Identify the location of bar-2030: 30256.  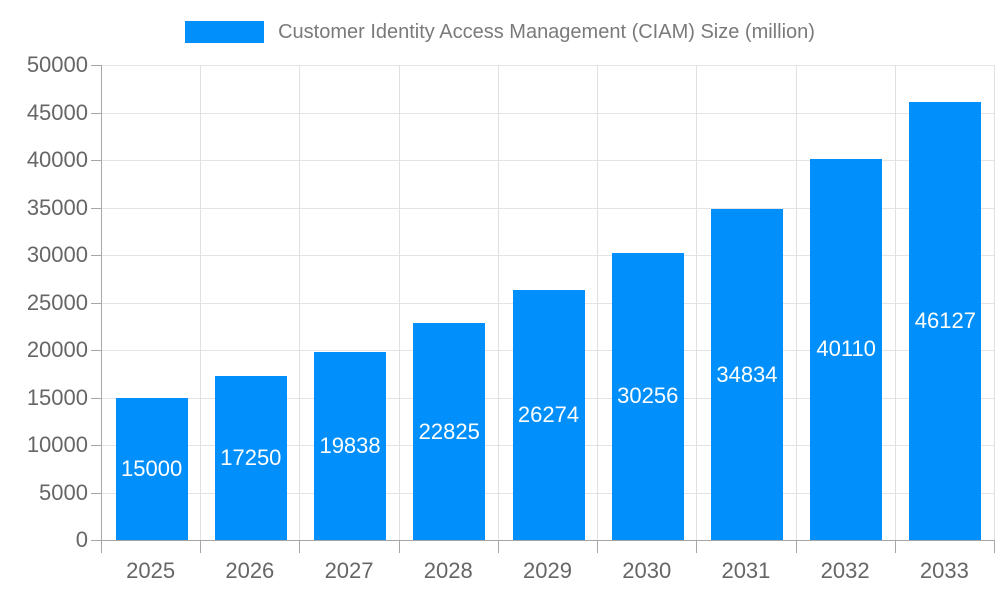
(647, 396).